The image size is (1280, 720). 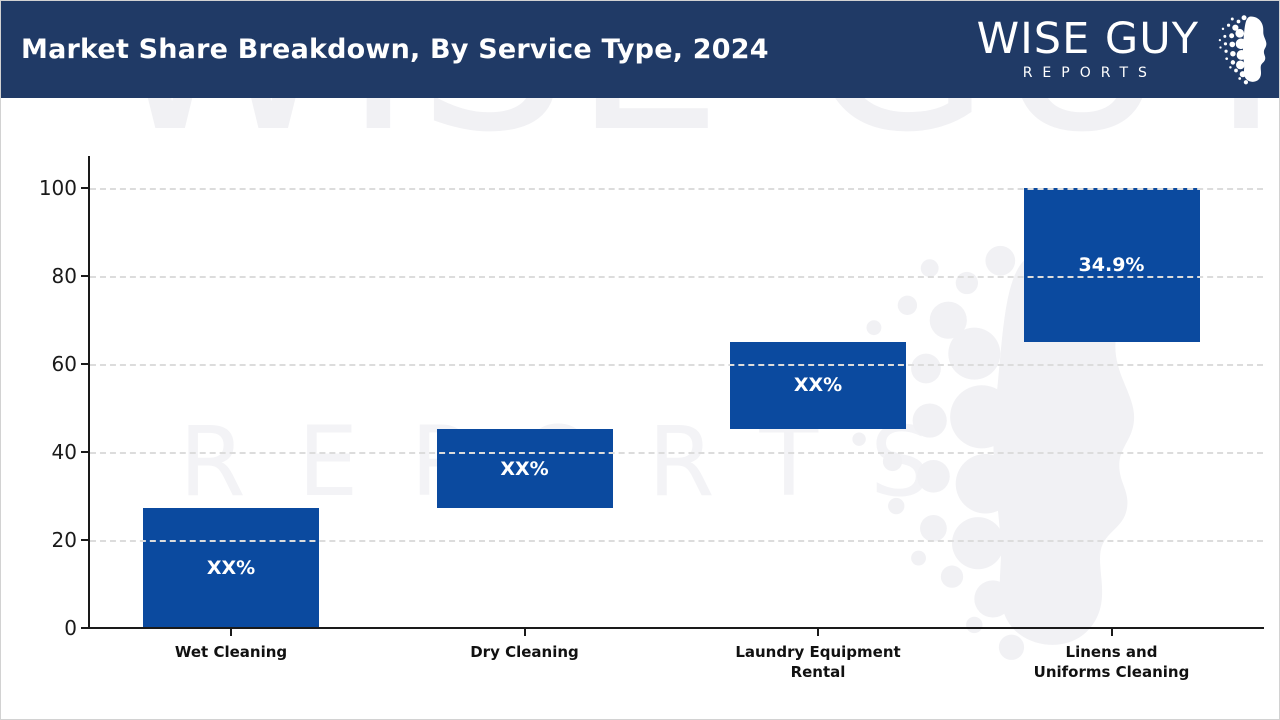 What do you see at coordinates (89, 392) in the screenshot?
I see `y-axis-line` at bounding box center [89, 392].